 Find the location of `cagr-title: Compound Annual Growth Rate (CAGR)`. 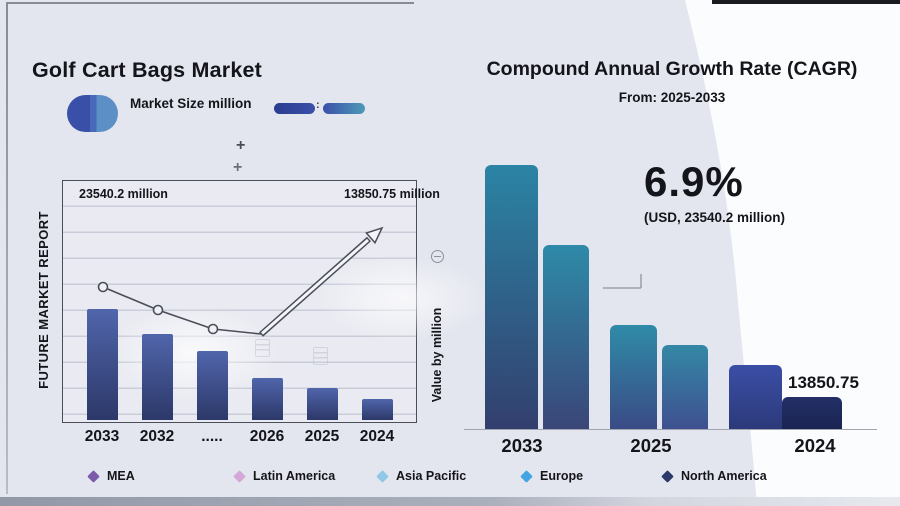

cagr-title: Compound Annual Growth Rate (CAGR) is located at coordinates (672, 69).